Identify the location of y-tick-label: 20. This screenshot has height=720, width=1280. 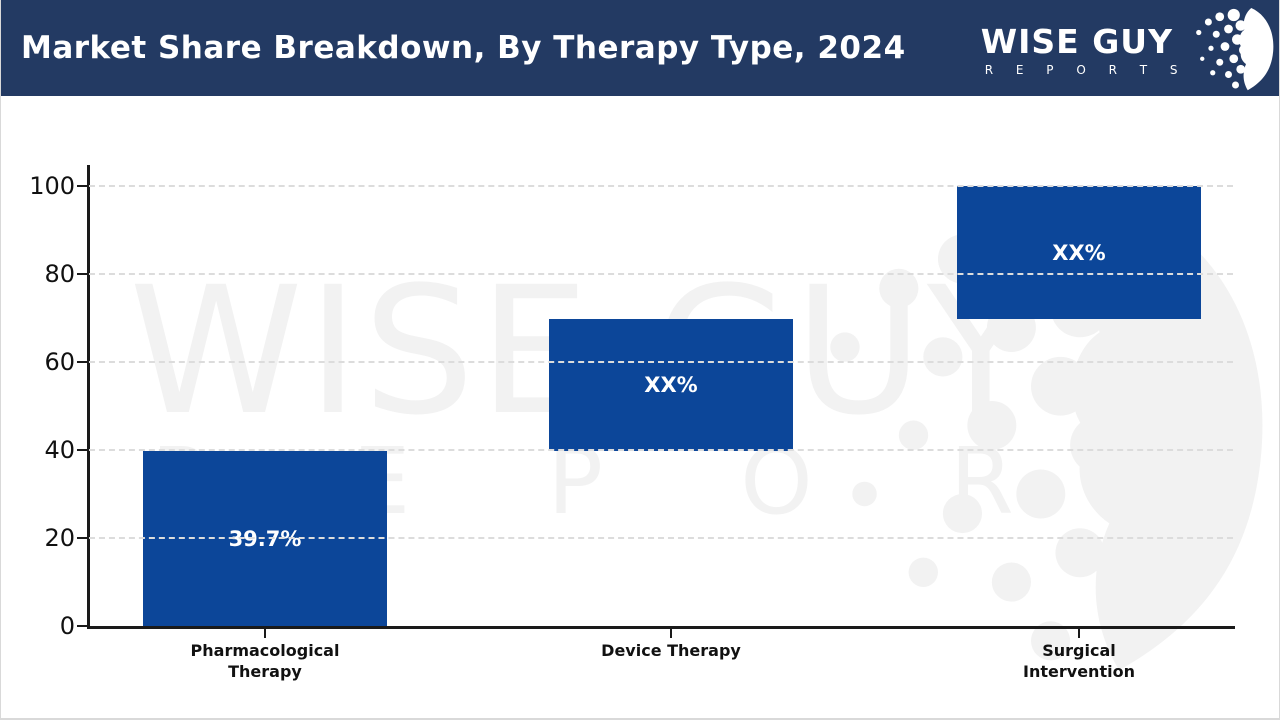
(59, 538).